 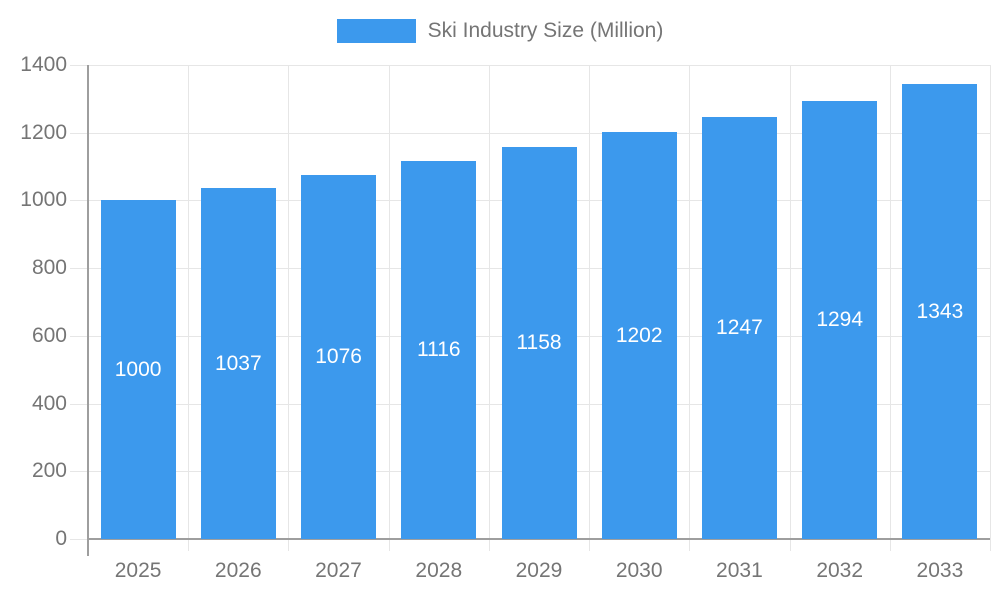 I want to click on x-axis-tick-label-2028: 2028, so click(x=439, y=570).